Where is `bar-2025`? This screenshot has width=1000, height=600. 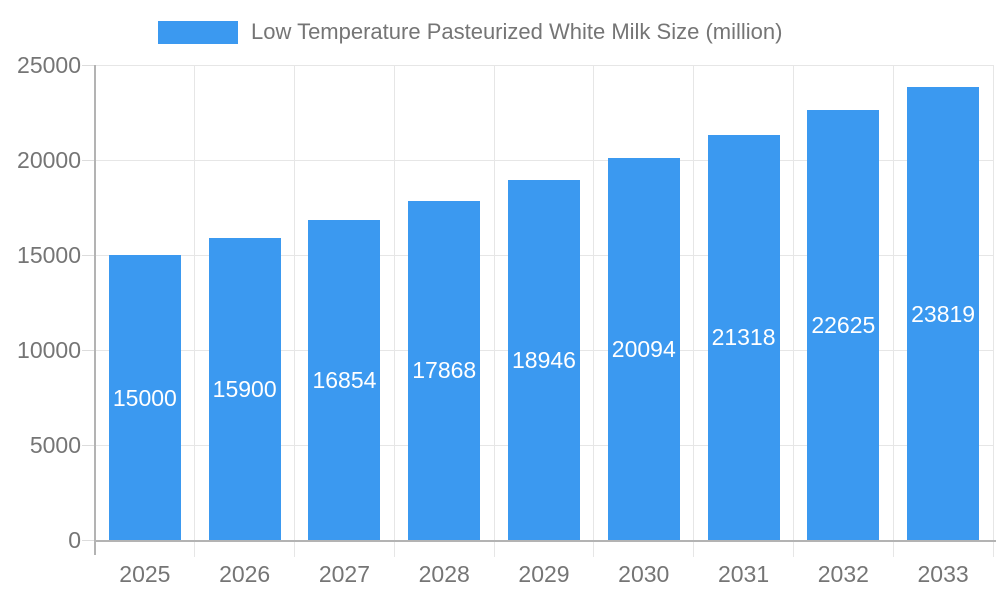 bar-2025 is located at coordinates (144, 397).